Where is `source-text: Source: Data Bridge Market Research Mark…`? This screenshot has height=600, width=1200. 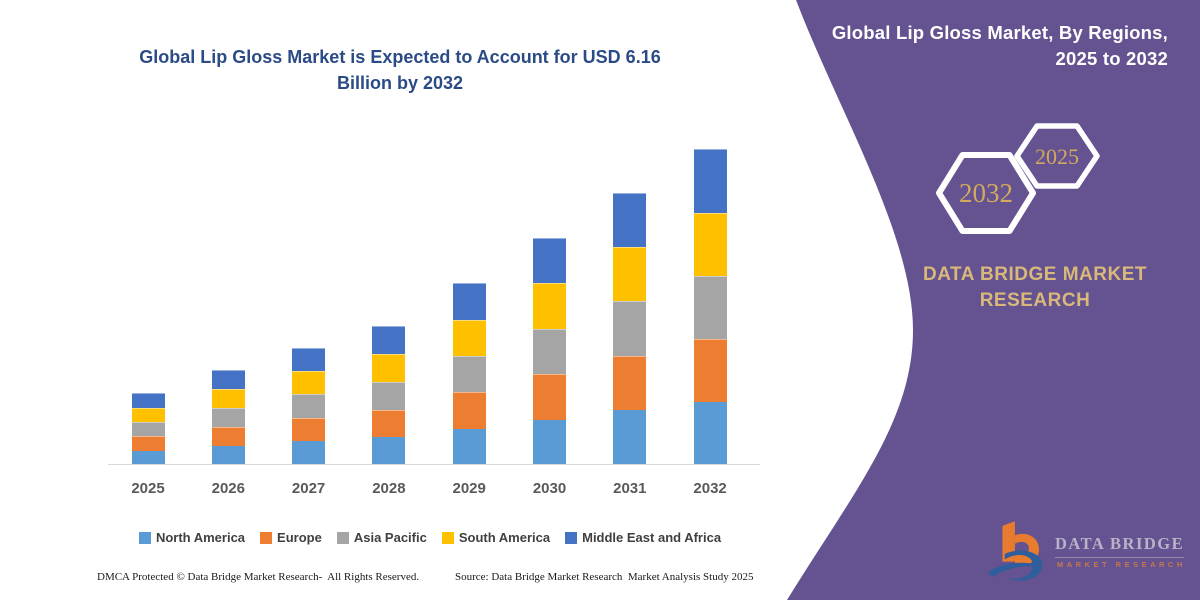
source-text: Source: Data Bridge Market Research Mark… is located at coordinates (604, 577).